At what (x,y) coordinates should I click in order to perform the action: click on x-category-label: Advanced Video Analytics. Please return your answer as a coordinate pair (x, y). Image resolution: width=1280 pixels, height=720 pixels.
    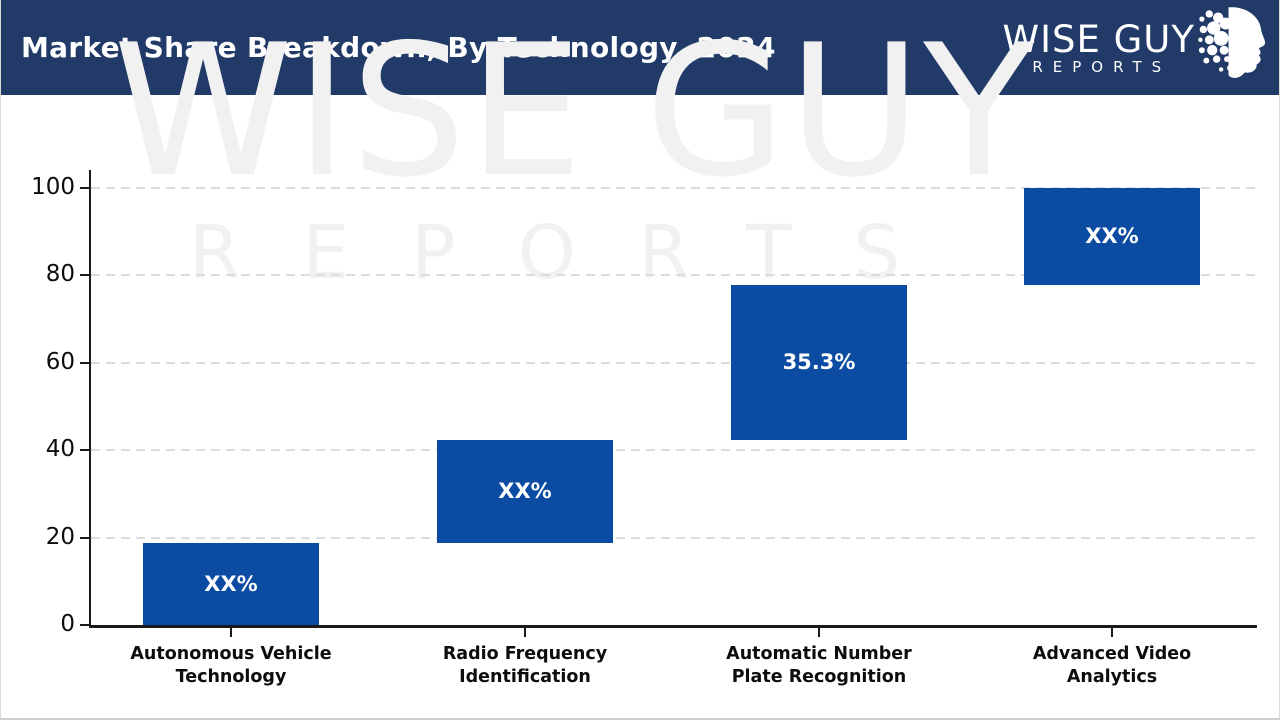
    Looking at the image, I should click on (1112, 665).